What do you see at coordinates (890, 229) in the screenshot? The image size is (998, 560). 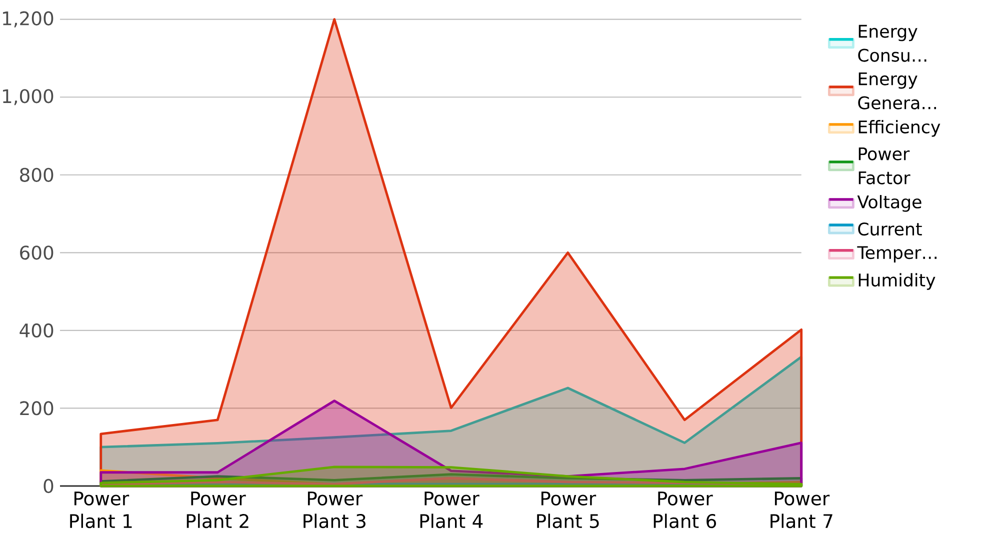 I see `legend-label: Current` at bounding box center [890, 229].